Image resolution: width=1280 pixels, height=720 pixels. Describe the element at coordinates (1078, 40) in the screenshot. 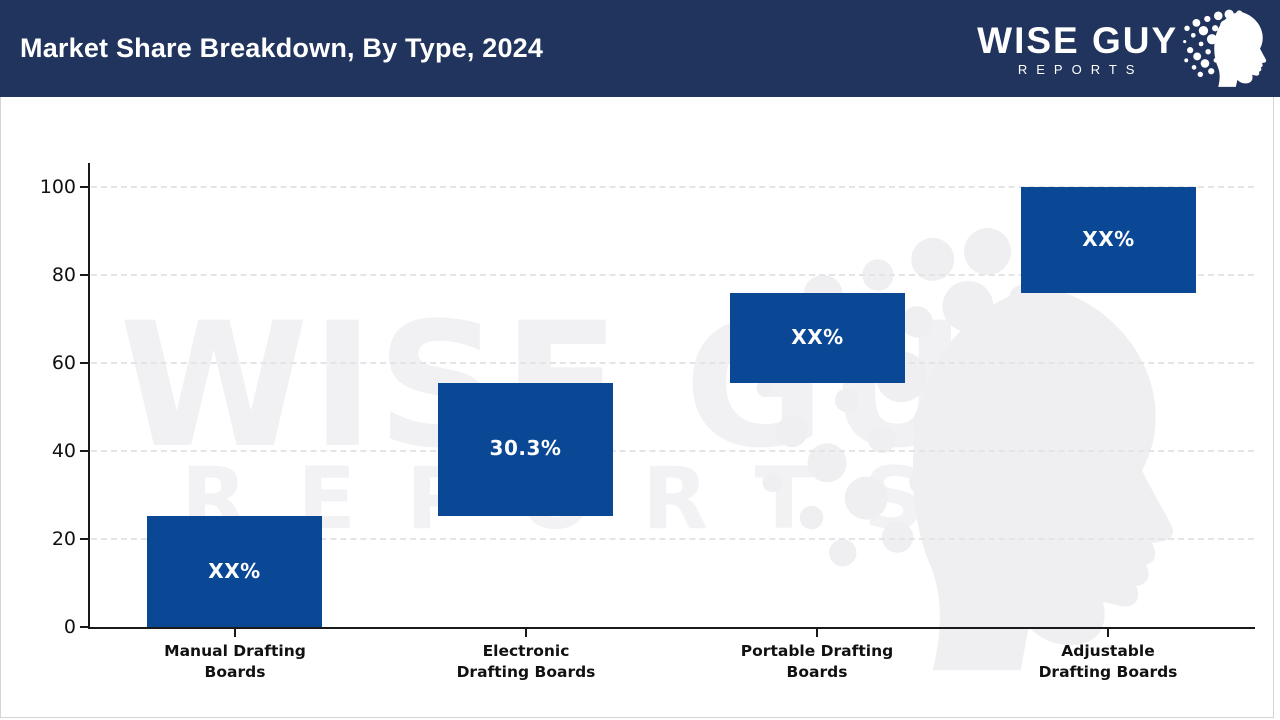

I see `logo-wordmark-line1: WISE GUY` at that location.